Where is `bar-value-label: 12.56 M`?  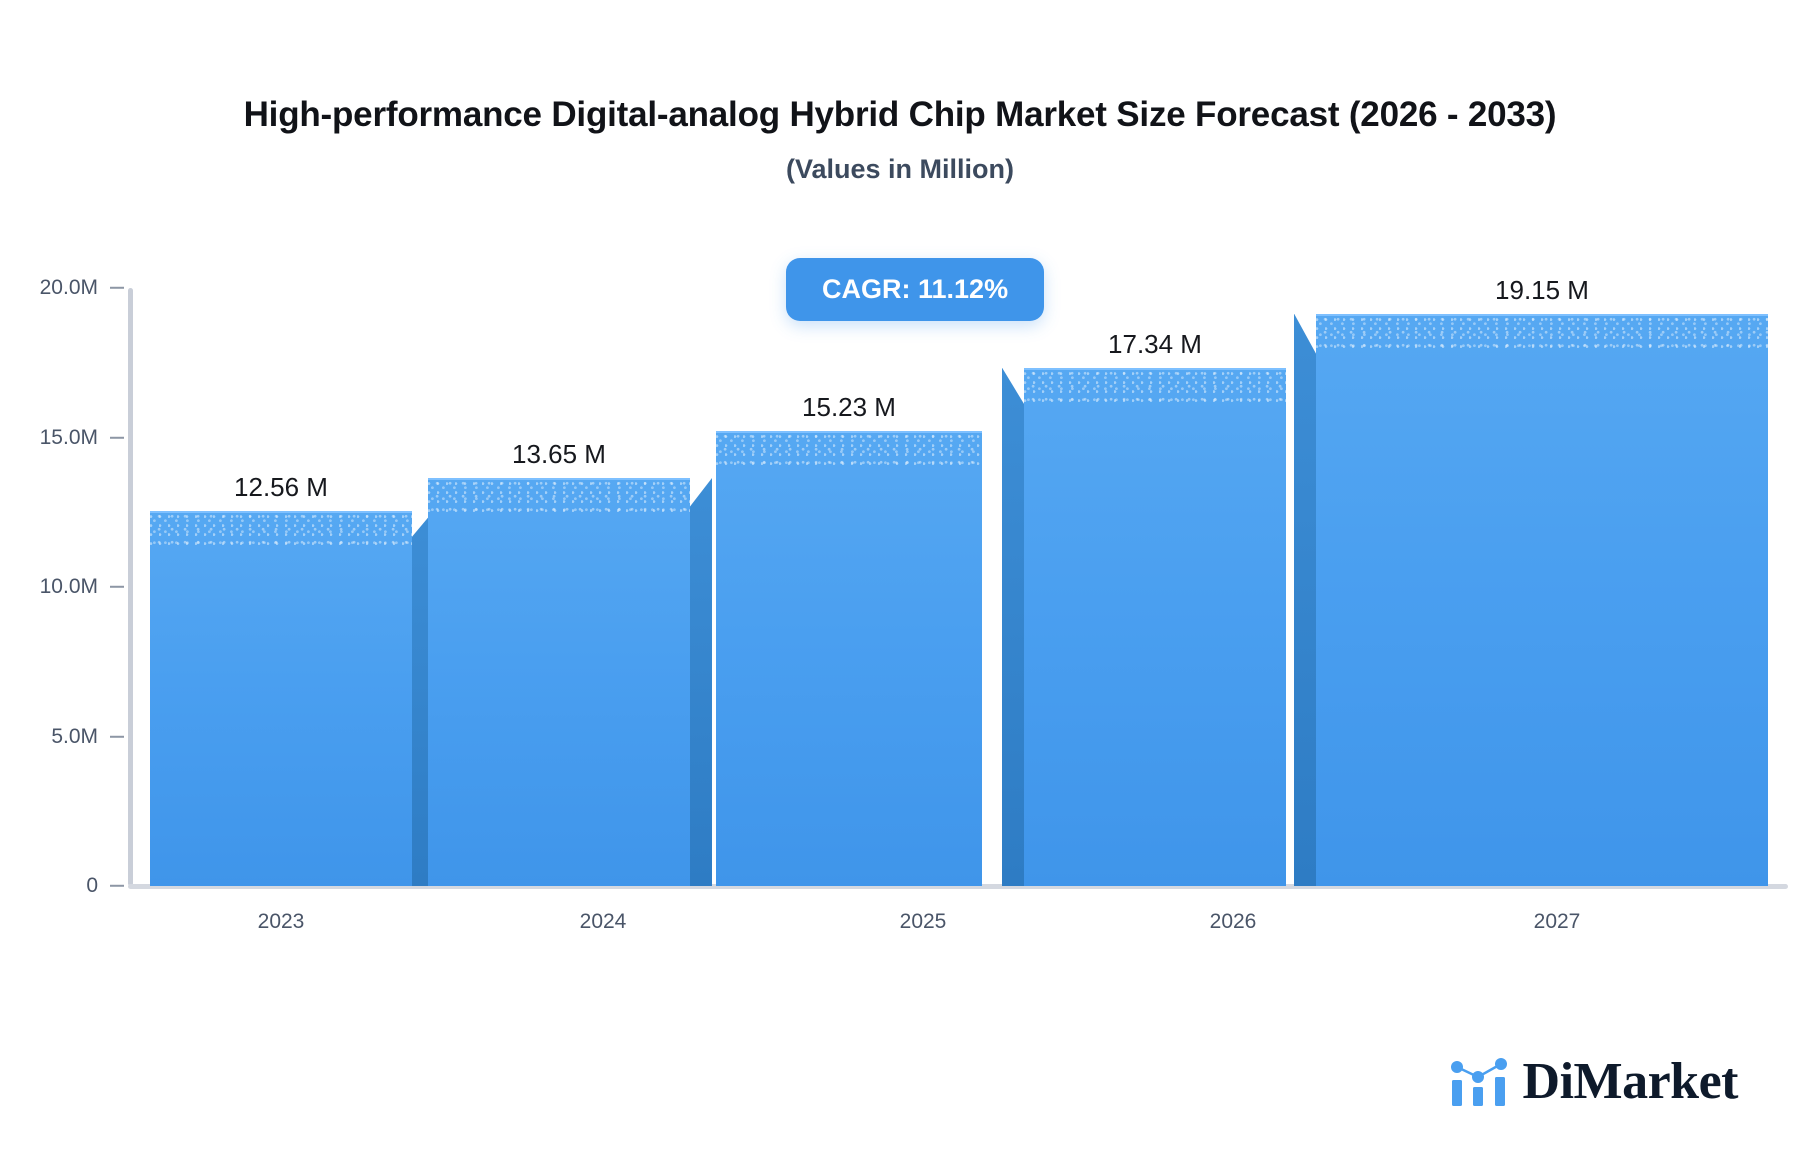
bar-value-label: 12.56 M is located at coordinates (281, 487).